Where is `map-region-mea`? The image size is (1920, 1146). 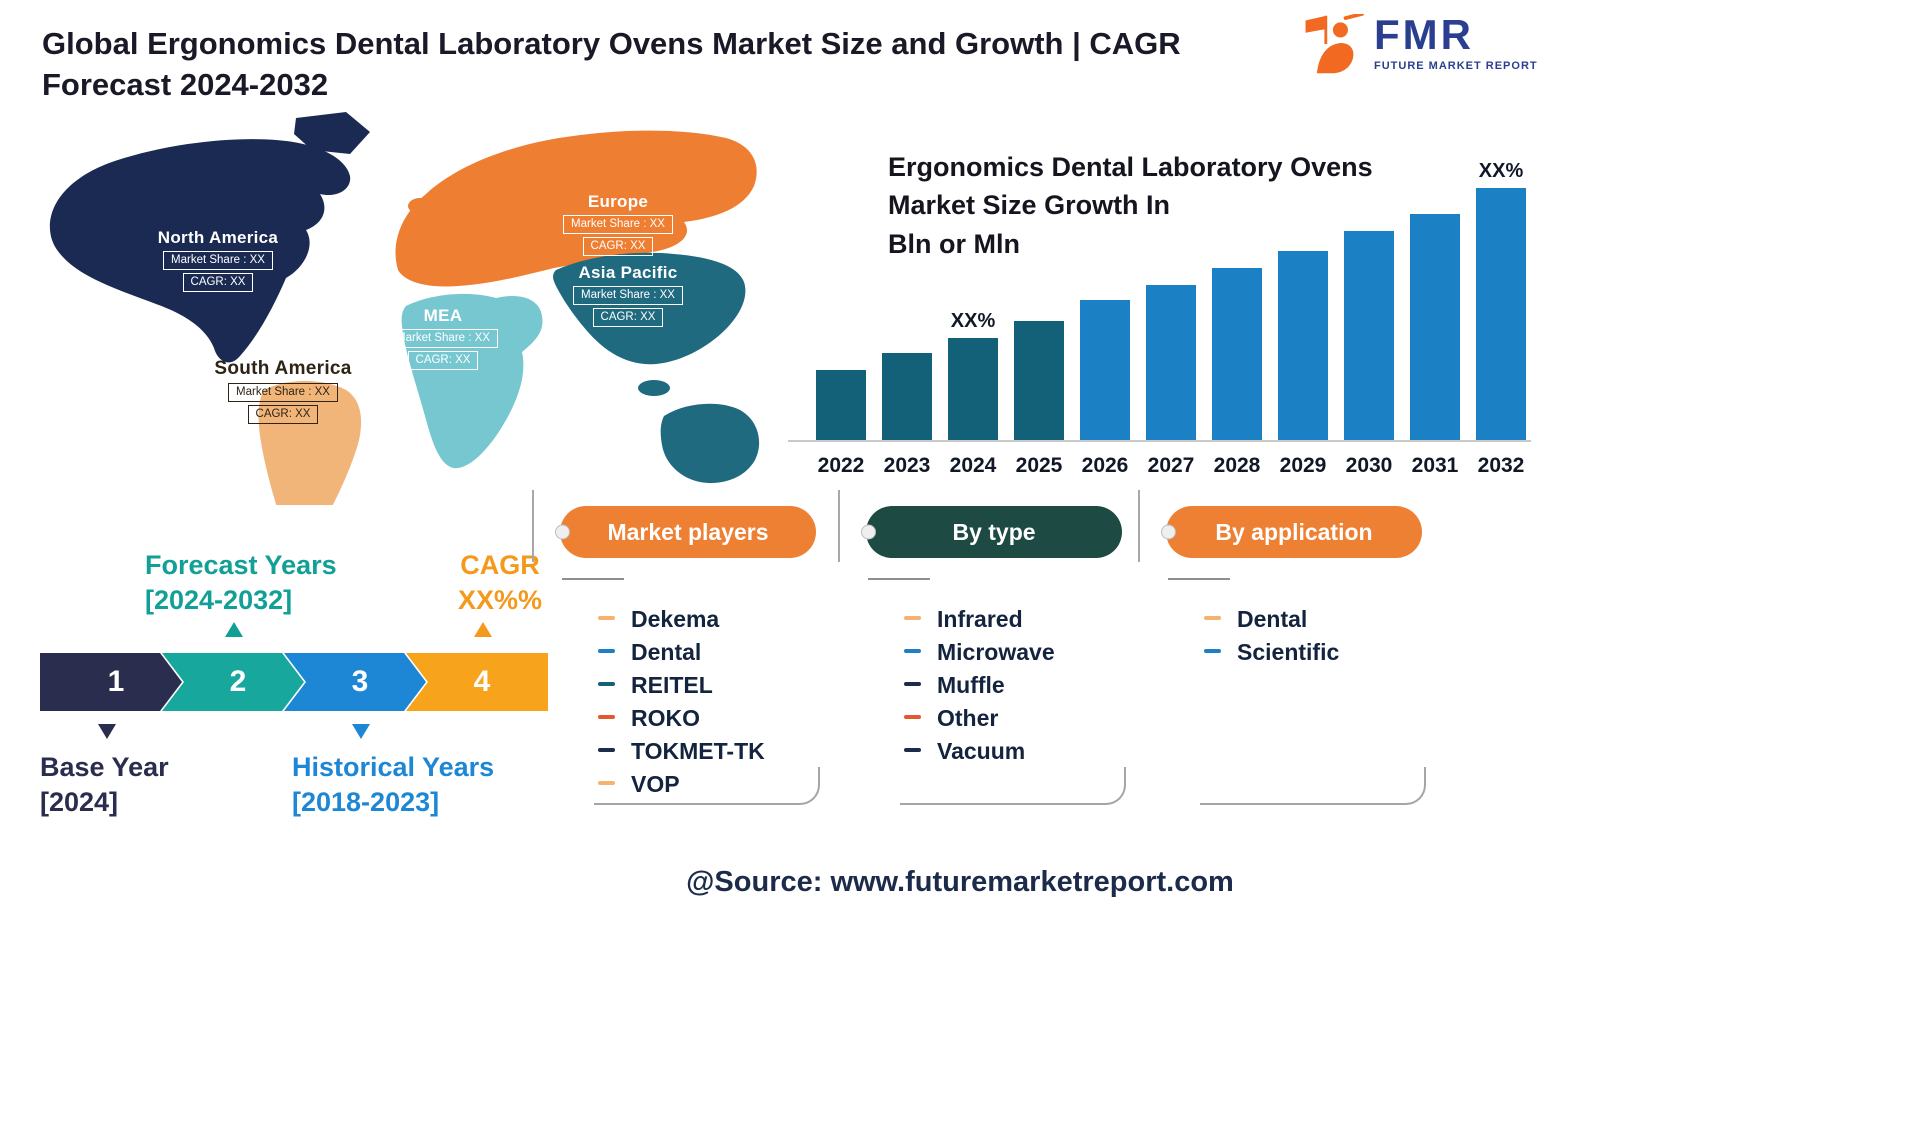 map-region-mea is located at coordinates (472, 381).